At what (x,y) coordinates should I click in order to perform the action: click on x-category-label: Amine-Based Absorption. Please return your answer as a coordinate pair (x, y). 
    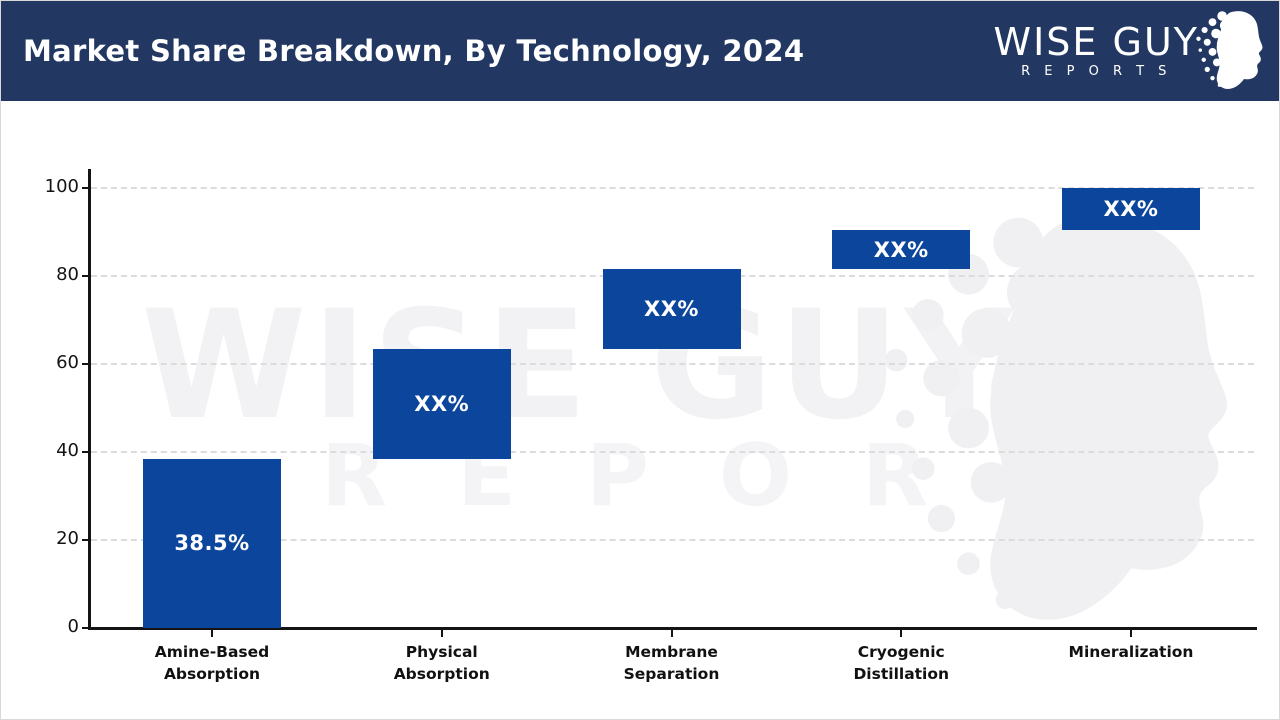
    Looking at the image, I should click on (212, 663).